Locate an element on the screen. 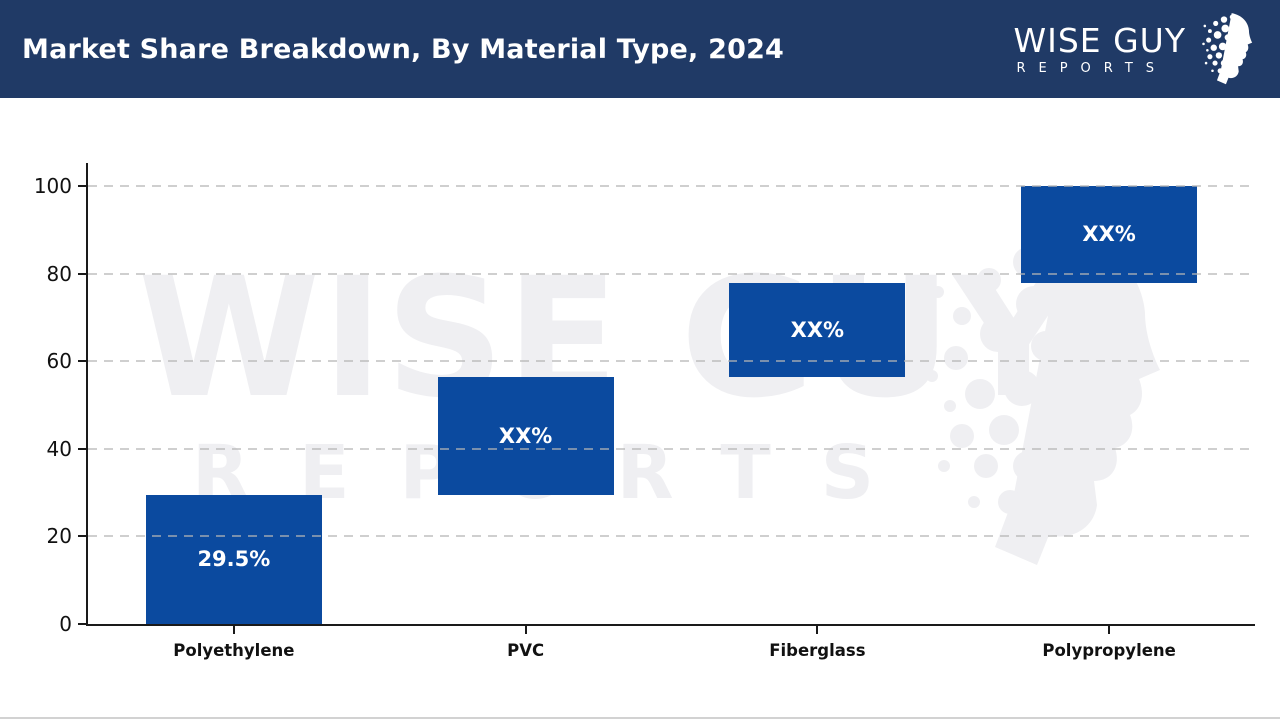  x-axis-tick-label: Fiberglass is located at coordinates (817, 650).